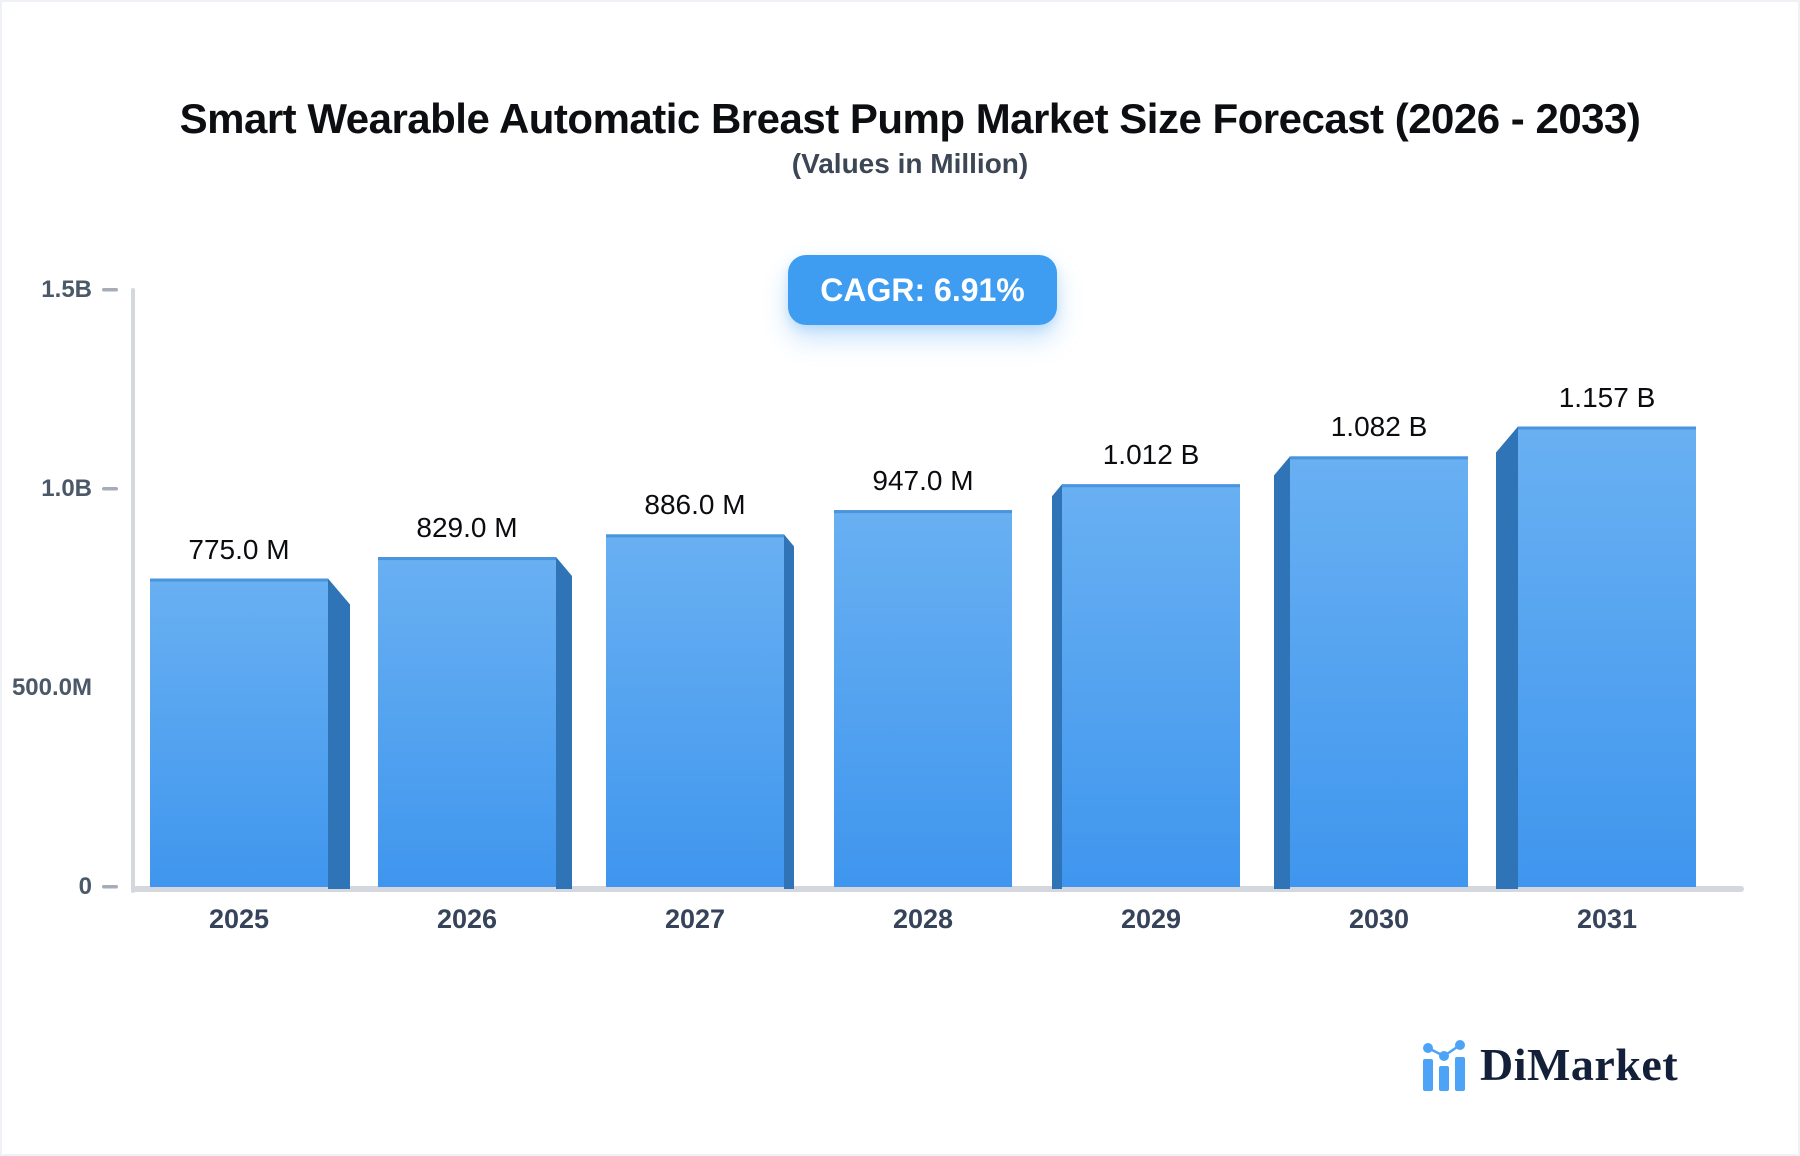 This screenshot has width=1800, height=1156. I want to click on bar-value-label: 775.0 M, so click(239, 549).